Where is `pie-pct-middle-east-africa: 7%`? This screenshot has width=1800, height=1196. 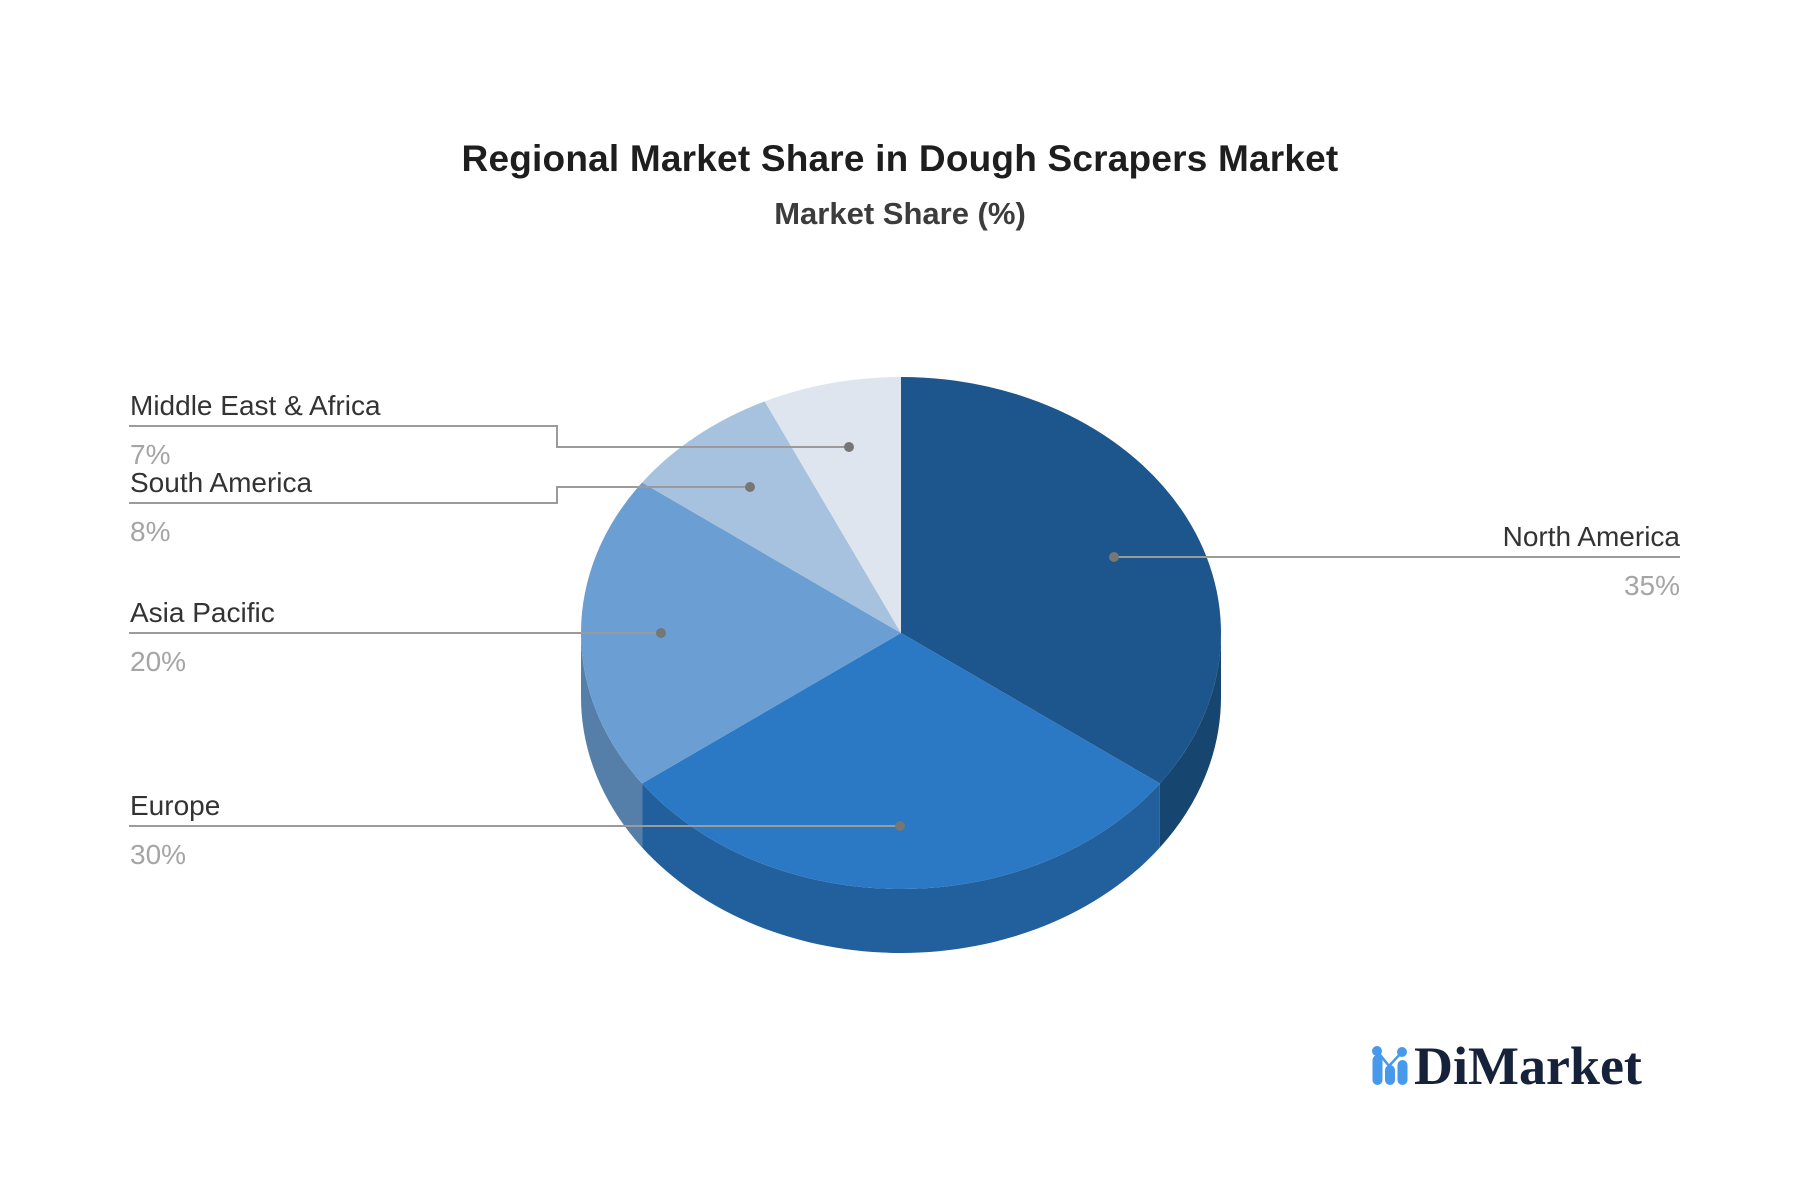
pie-pct-middle-east-africa: 7% is located at coordinates (150, 454).